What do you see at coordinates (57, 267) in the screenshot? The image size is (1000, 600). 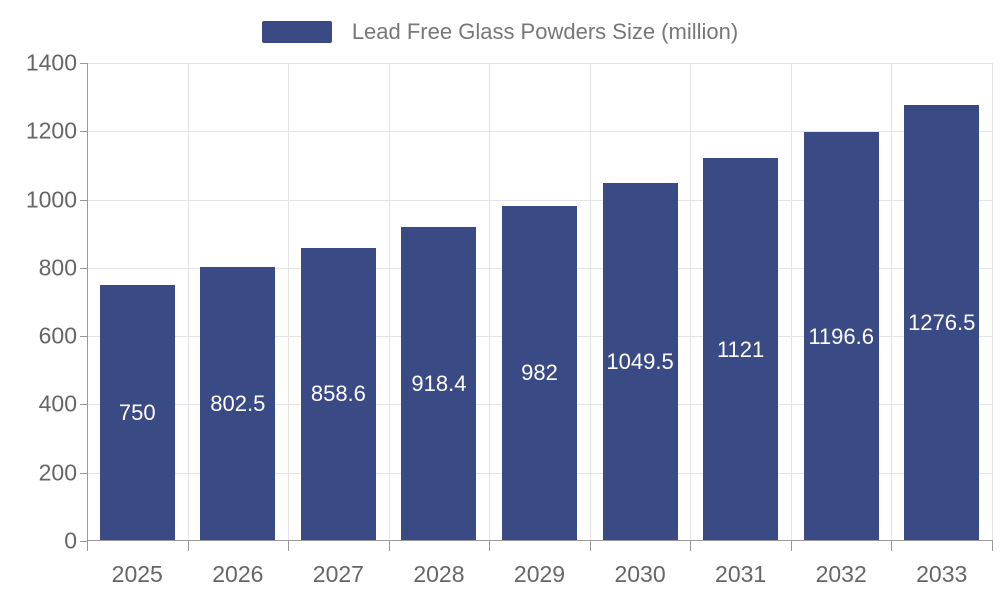 I see `y-tick-label: 800` at bounding box center [57, 267].